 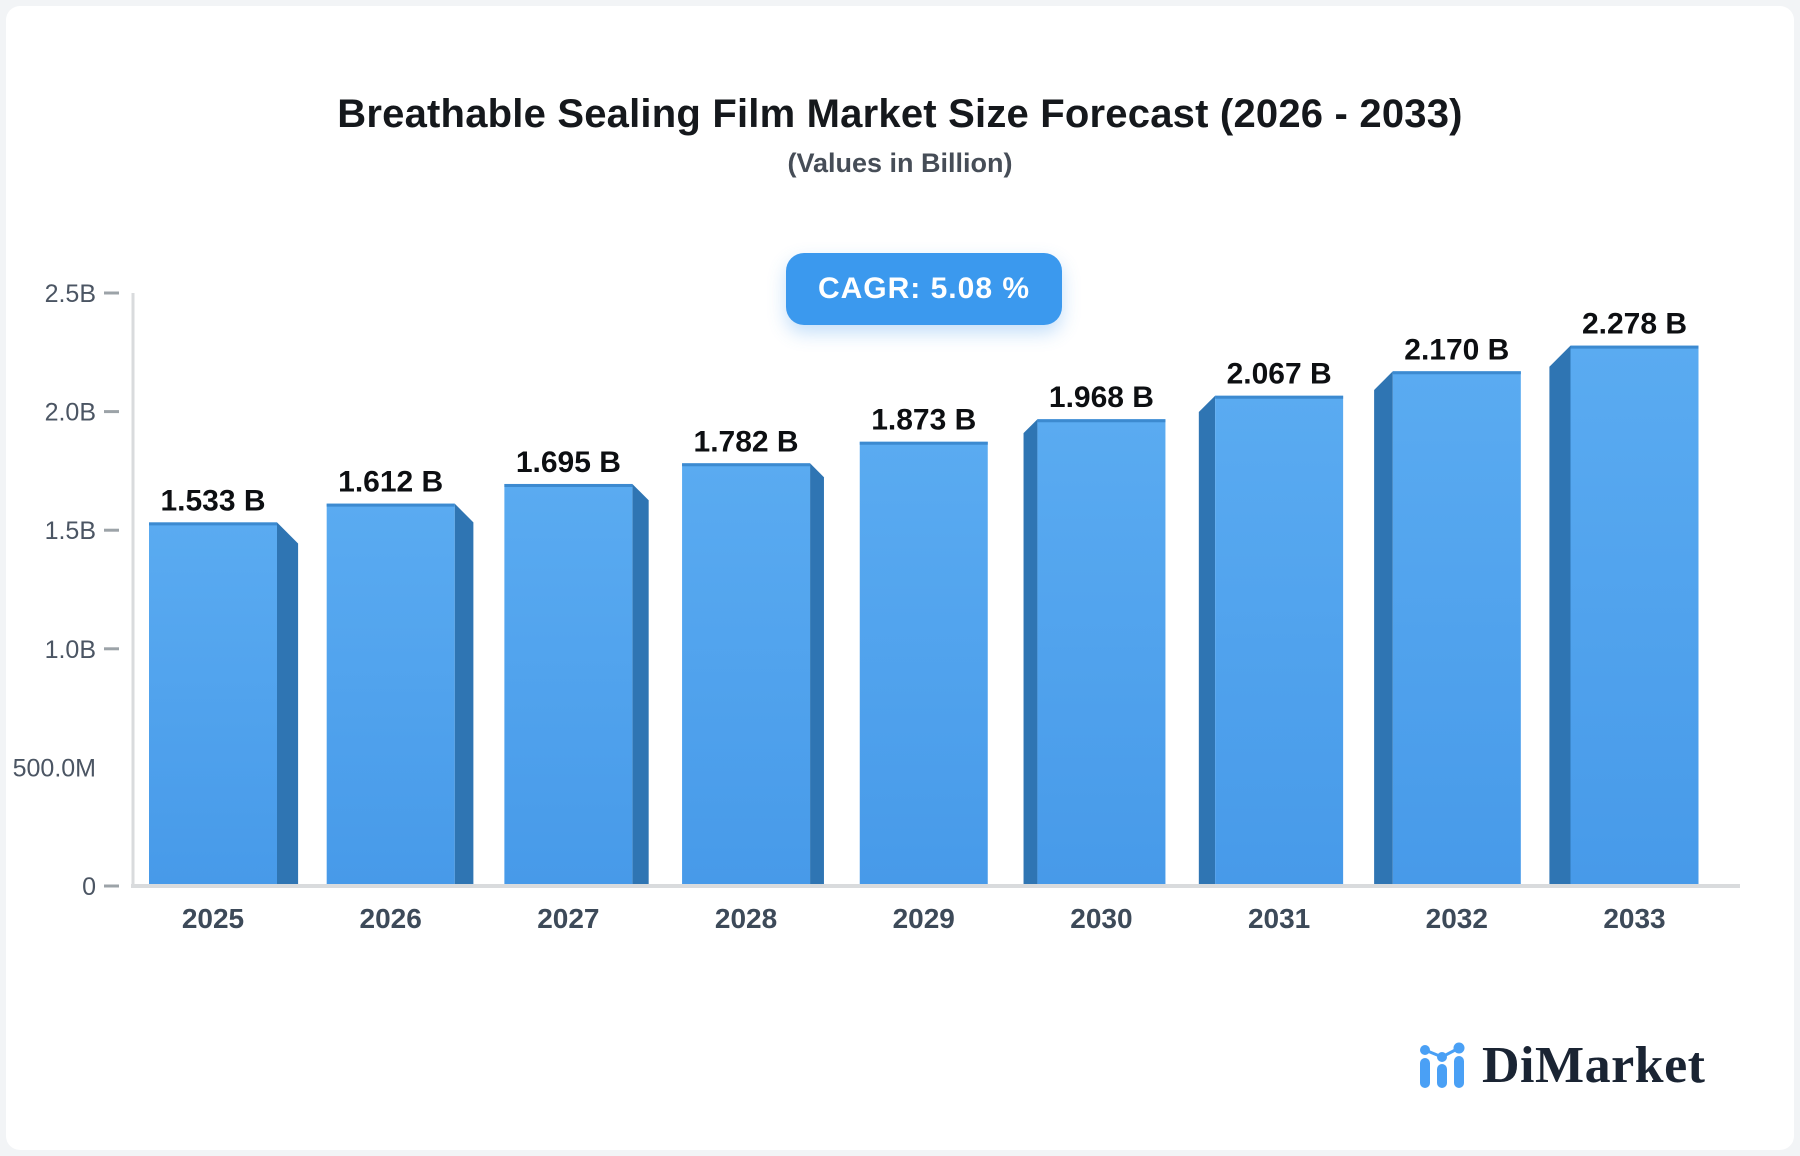 I want to click on x-axis-label: 2031, so click(x=1279, y=918).